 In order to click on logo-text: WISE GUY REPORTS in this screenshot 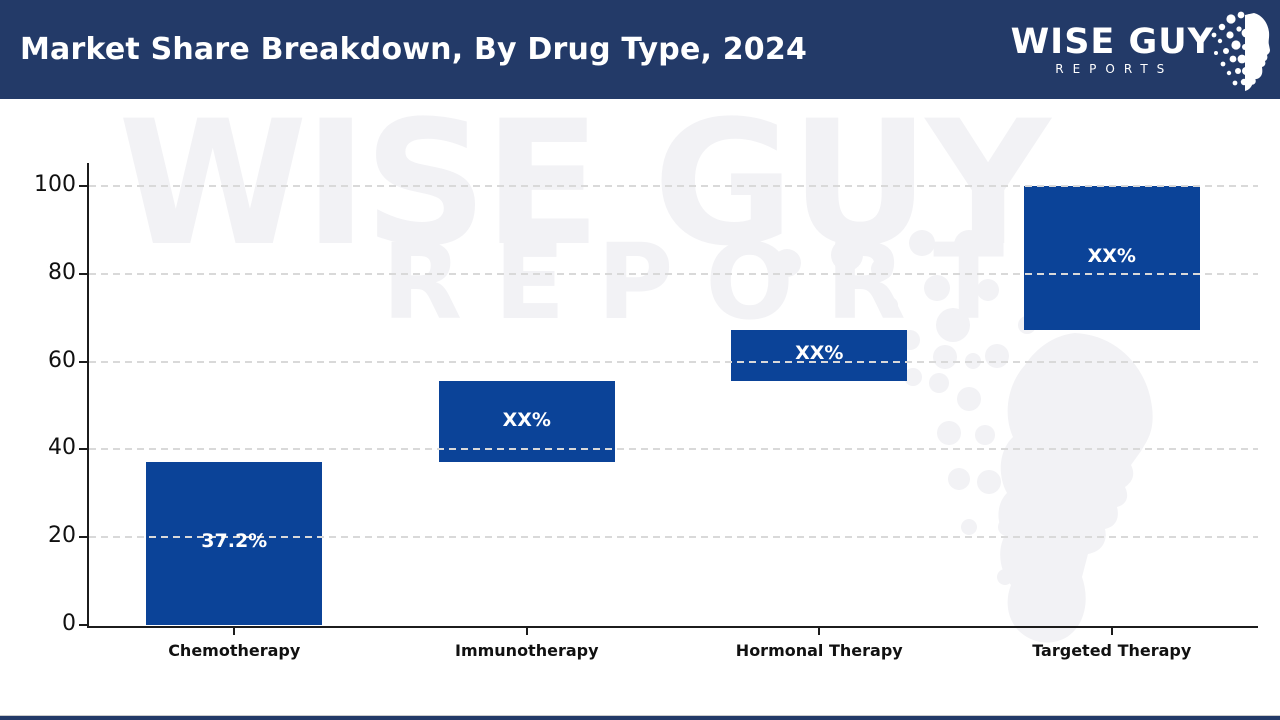, I will do `click(1112, 48)`.